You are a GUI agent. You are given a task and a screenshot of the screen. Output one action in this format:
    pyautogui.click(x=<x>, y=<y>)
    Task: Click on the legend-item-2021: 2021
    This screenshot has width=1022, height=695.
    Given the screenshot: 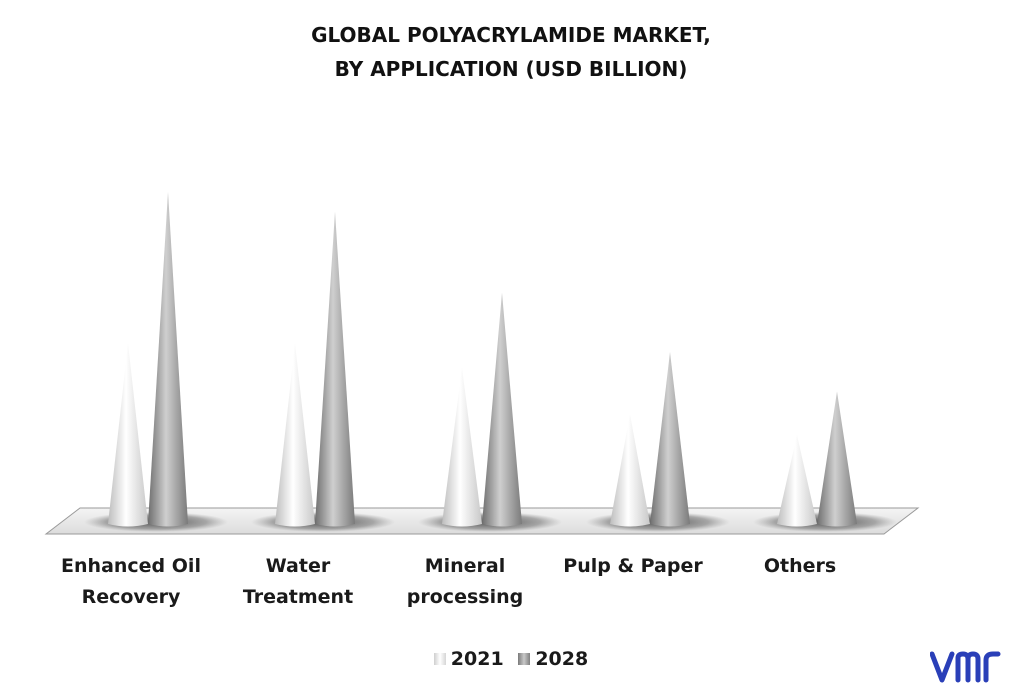 What is the action you would take?
    pyautogui.click(x=468, y=659)
    